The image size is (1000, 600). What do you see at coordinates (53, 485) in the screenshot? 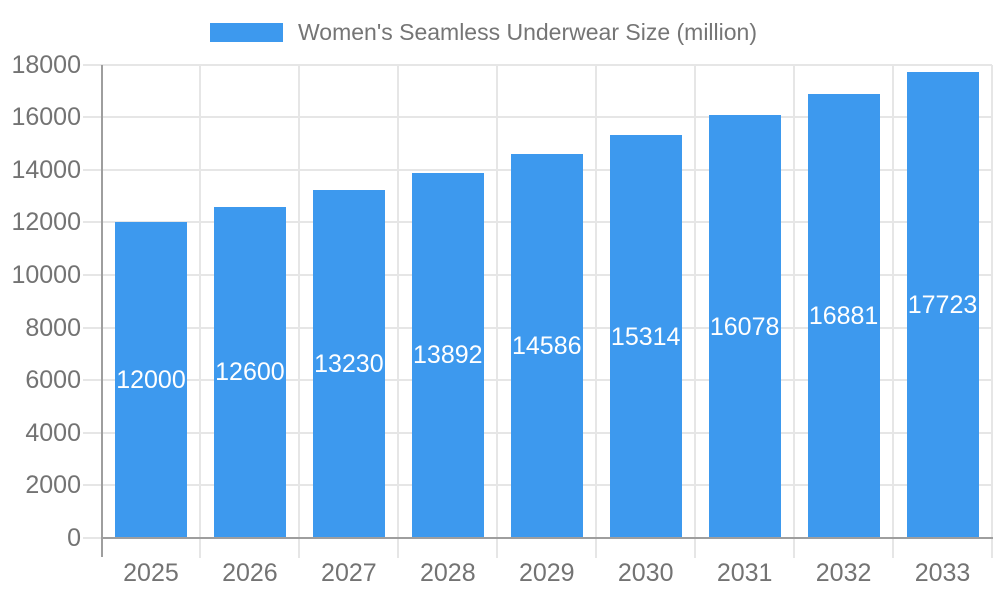
I see `y-axis-label: 2000` at bounding box center [53, 485].